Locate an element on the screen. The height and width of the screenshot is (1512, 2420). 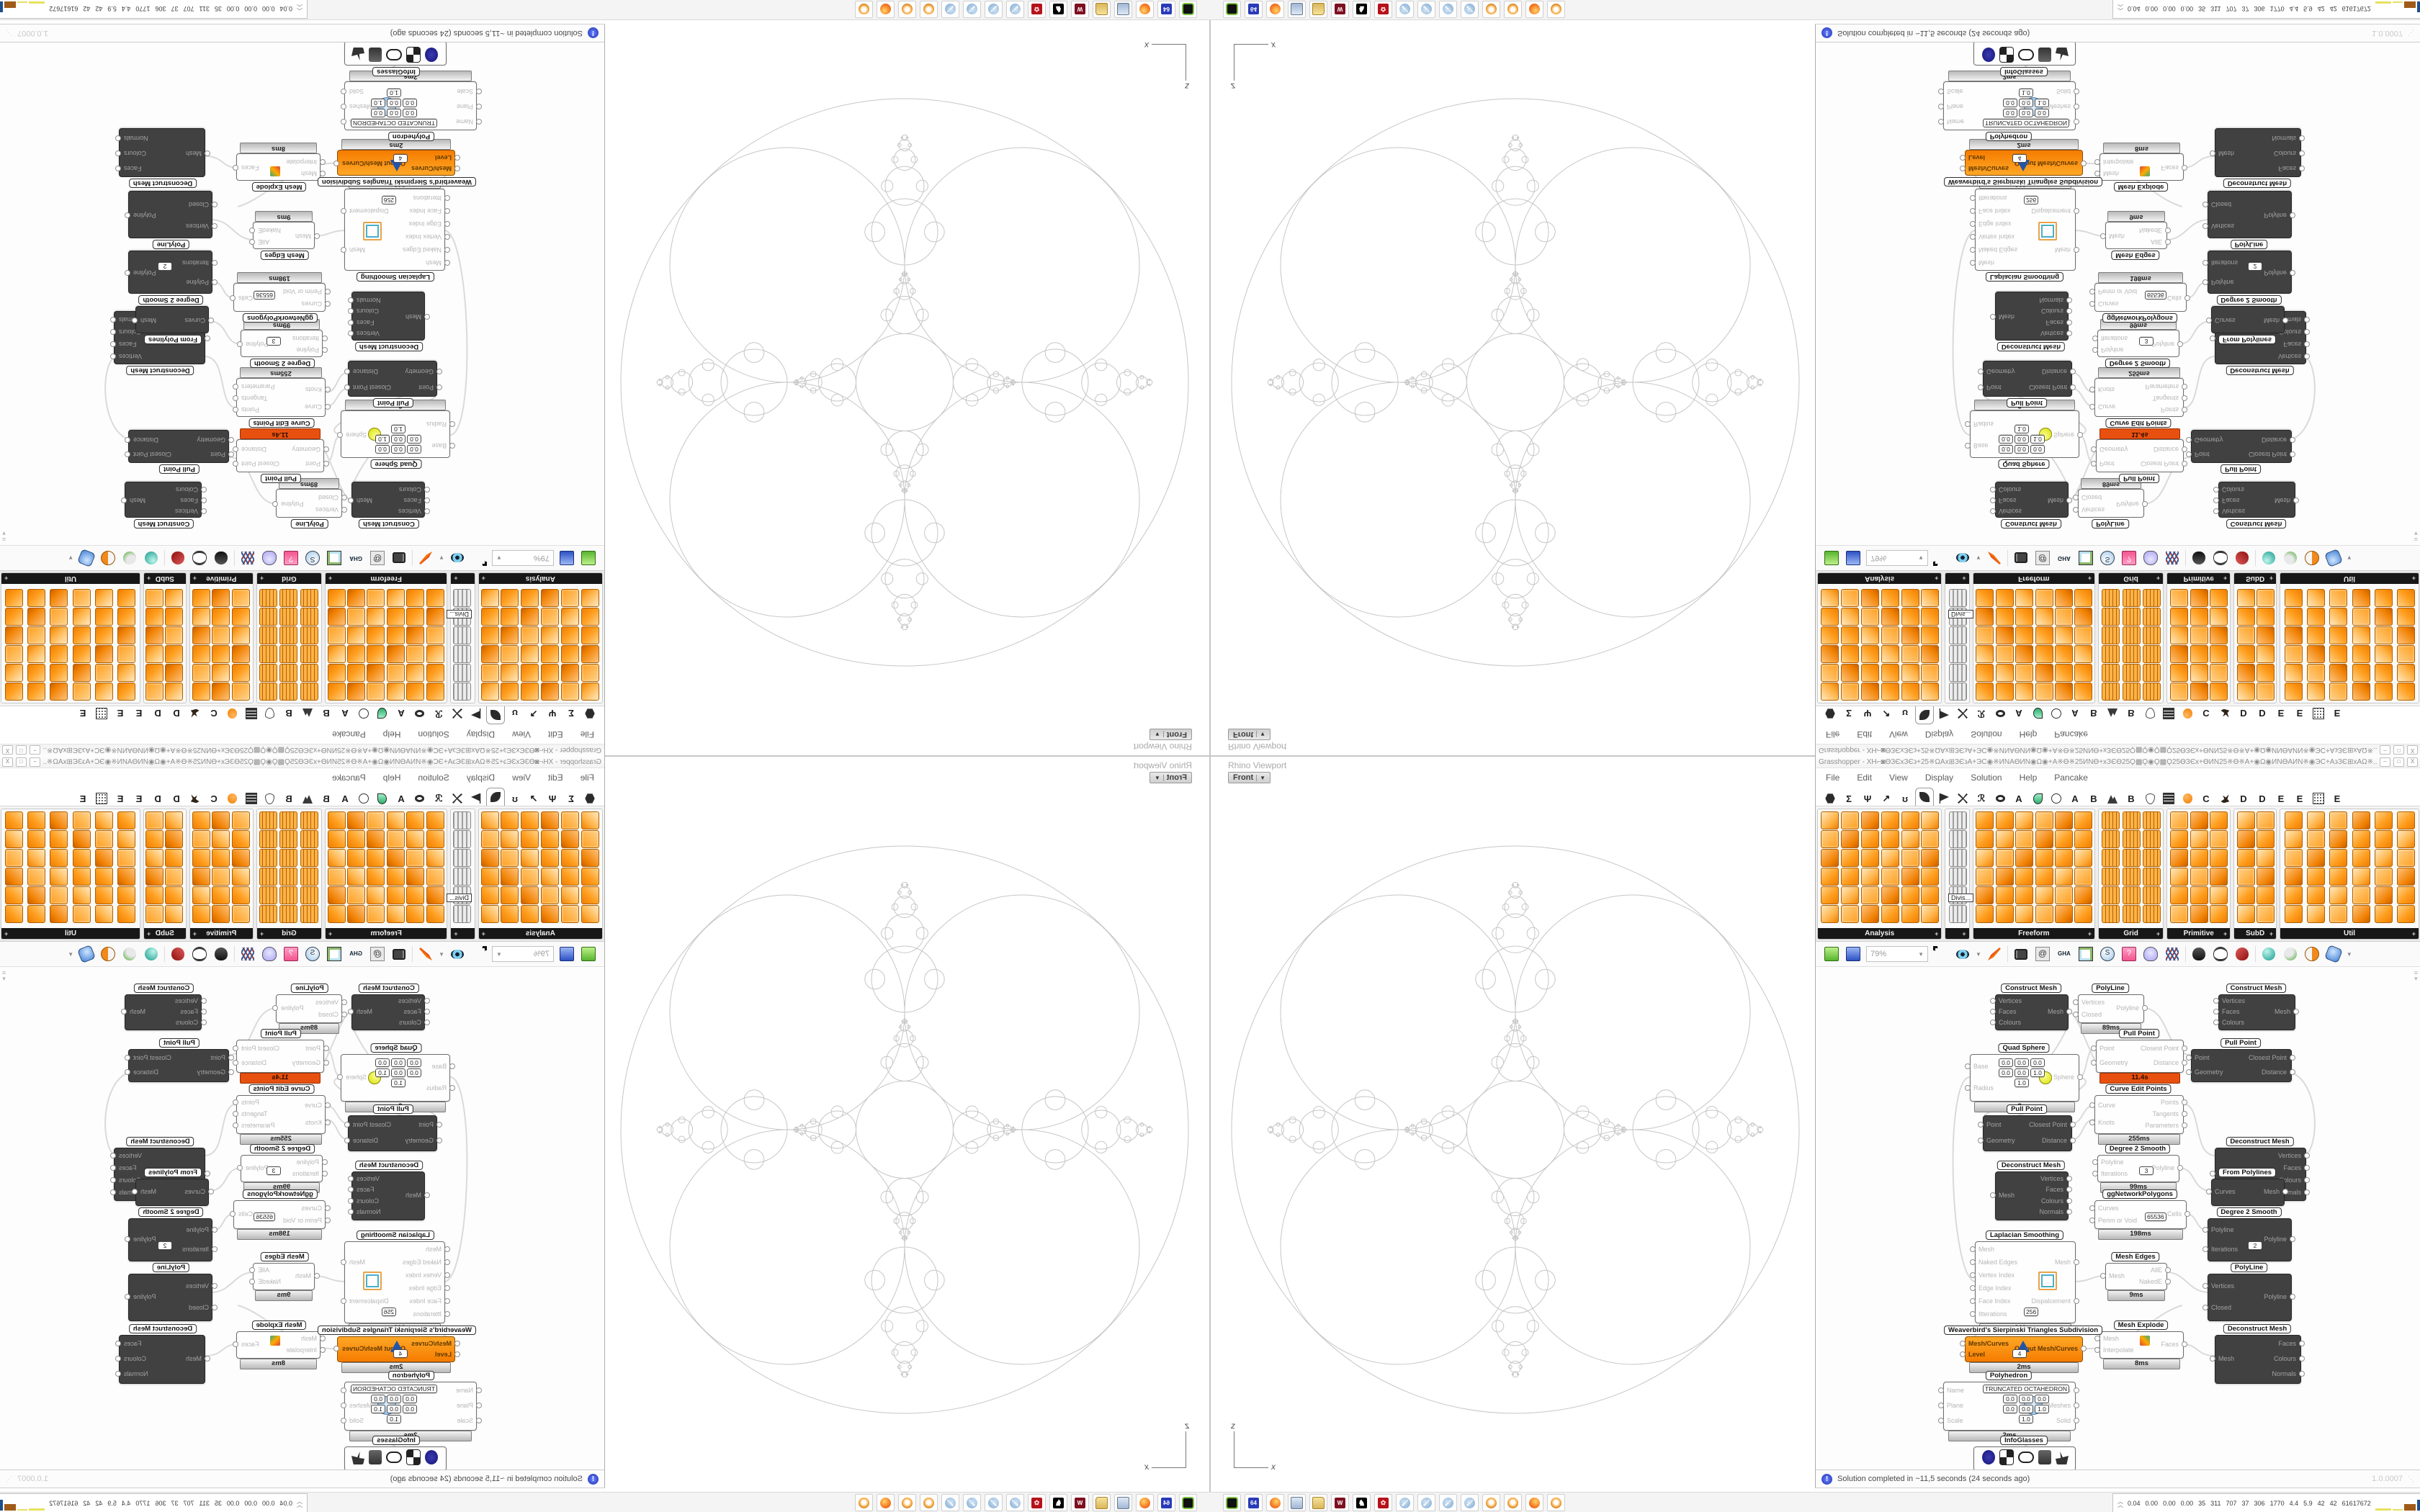
gh-node-mesh-explode: Mesh Explode Mesh Interpolate Faces 8ms is located at coordinates (279, 167).